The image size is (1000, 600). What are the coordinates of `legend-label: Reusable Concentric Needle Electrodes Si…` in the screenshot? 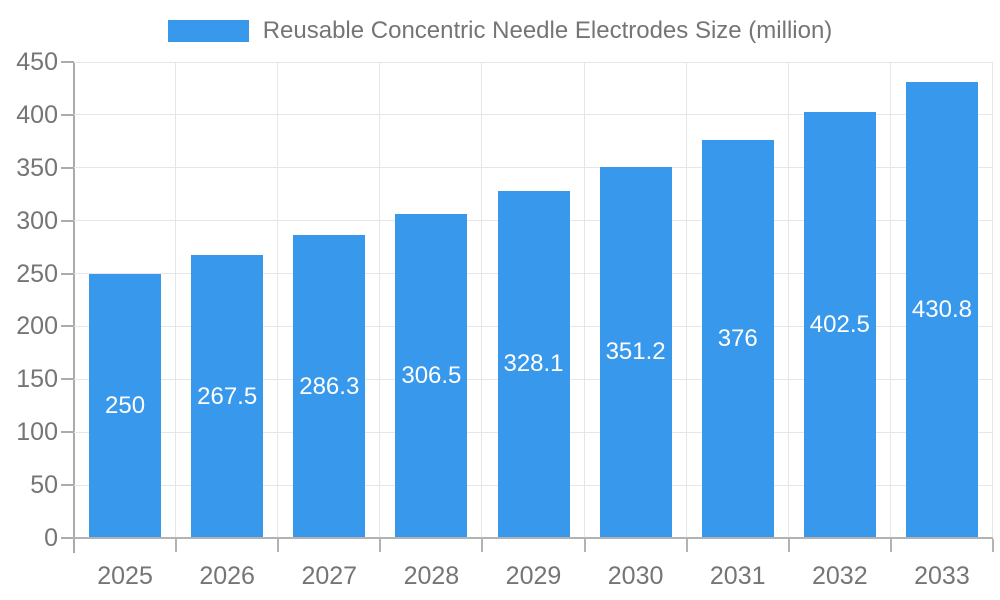 It's located at (547, 30).